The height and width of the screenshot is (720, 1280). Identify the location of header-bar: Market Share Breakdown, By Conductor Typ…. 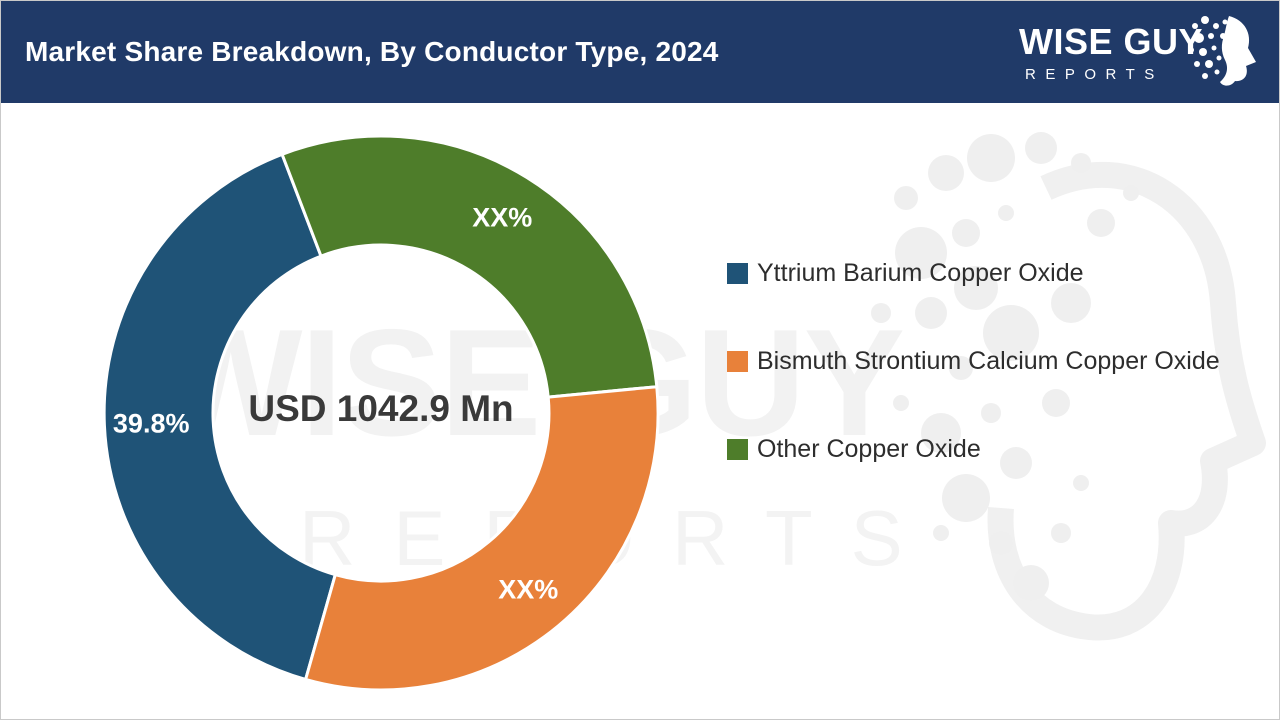
(640, 52).